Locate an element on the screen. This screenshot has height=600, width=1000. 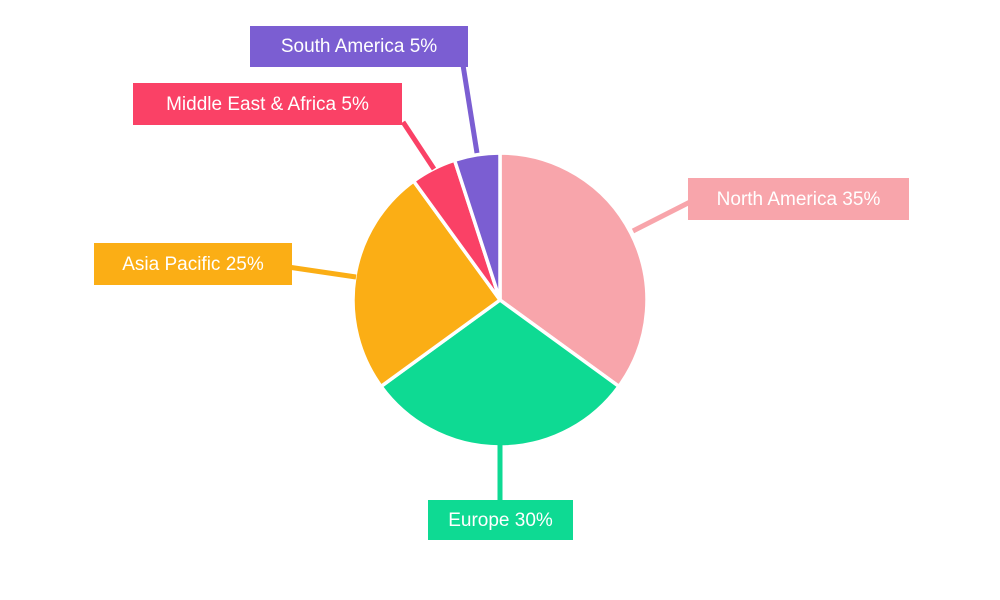
pie-label-europe: Europe 30% is located at coordinates (500, 520).